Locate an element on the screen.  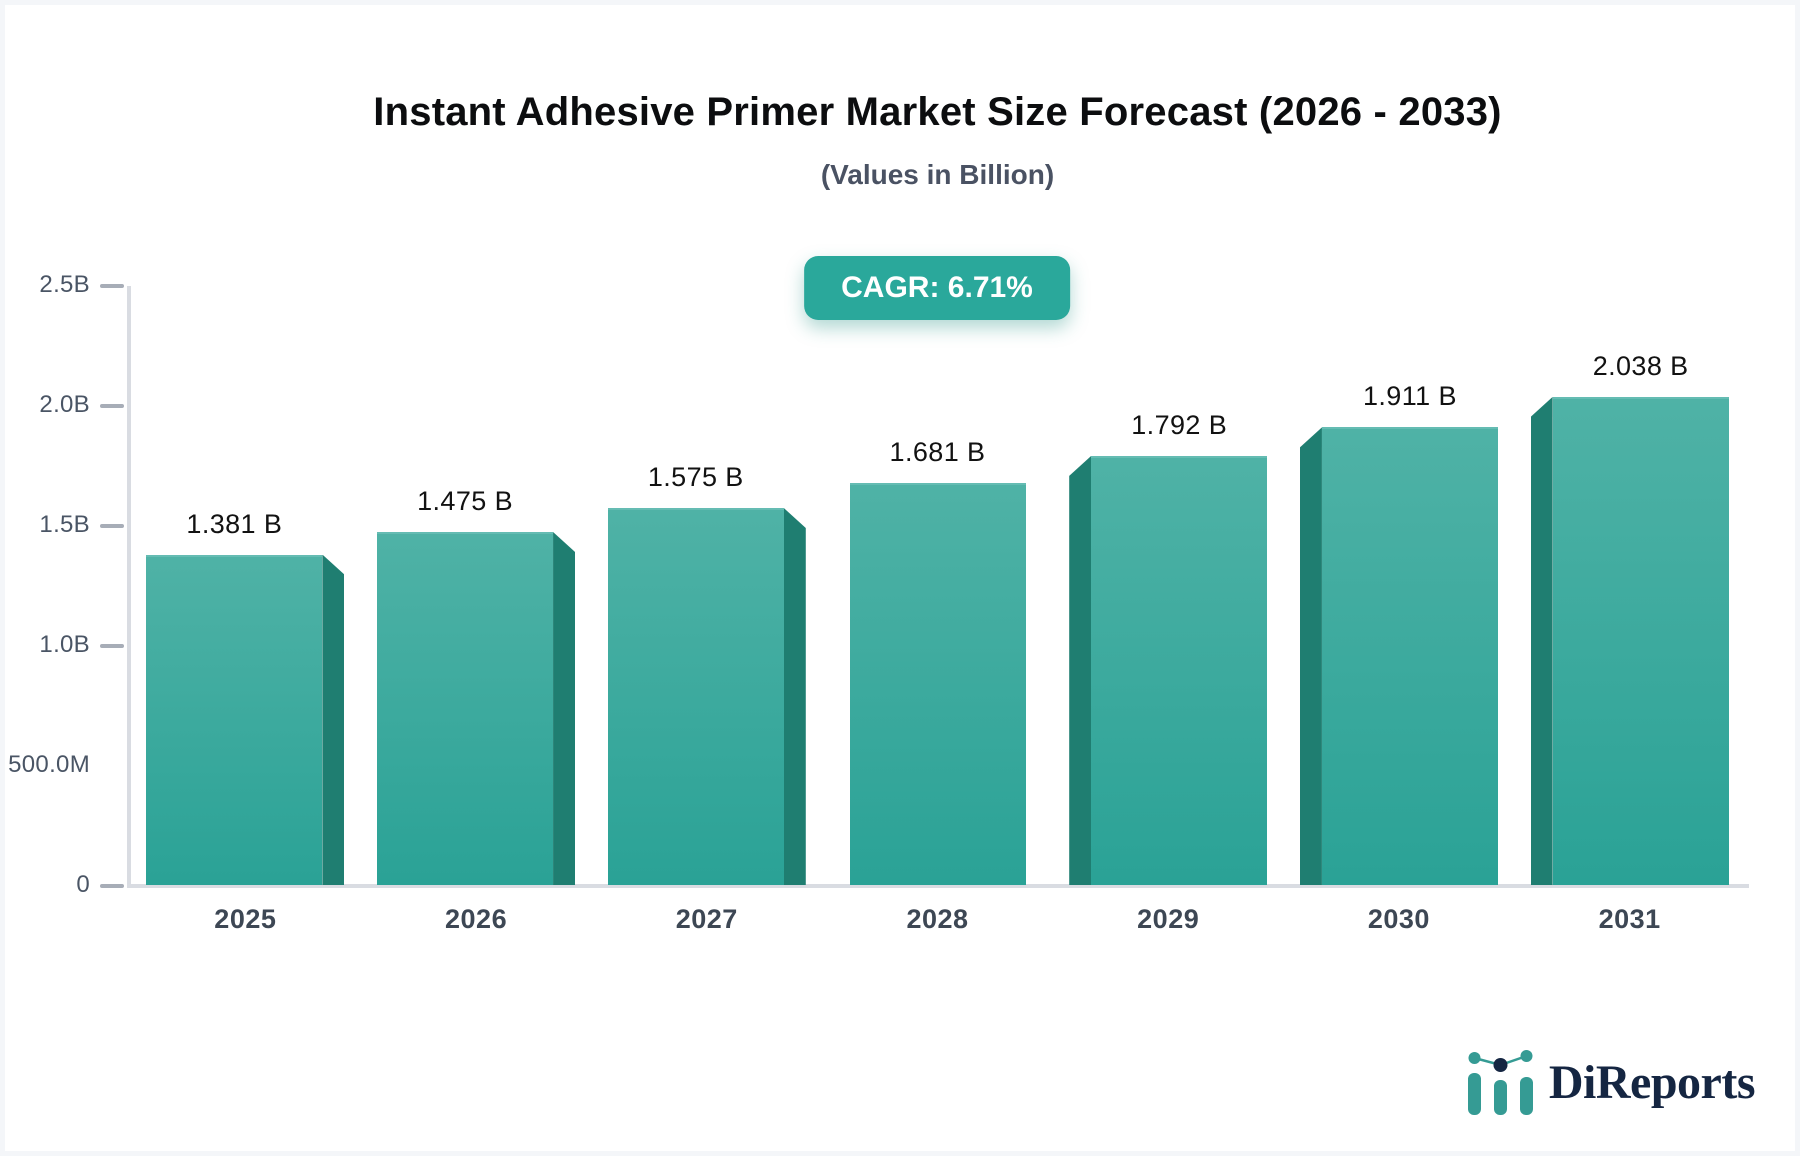
direports-logo: DiReports is located at coordinates (1611, 1082).